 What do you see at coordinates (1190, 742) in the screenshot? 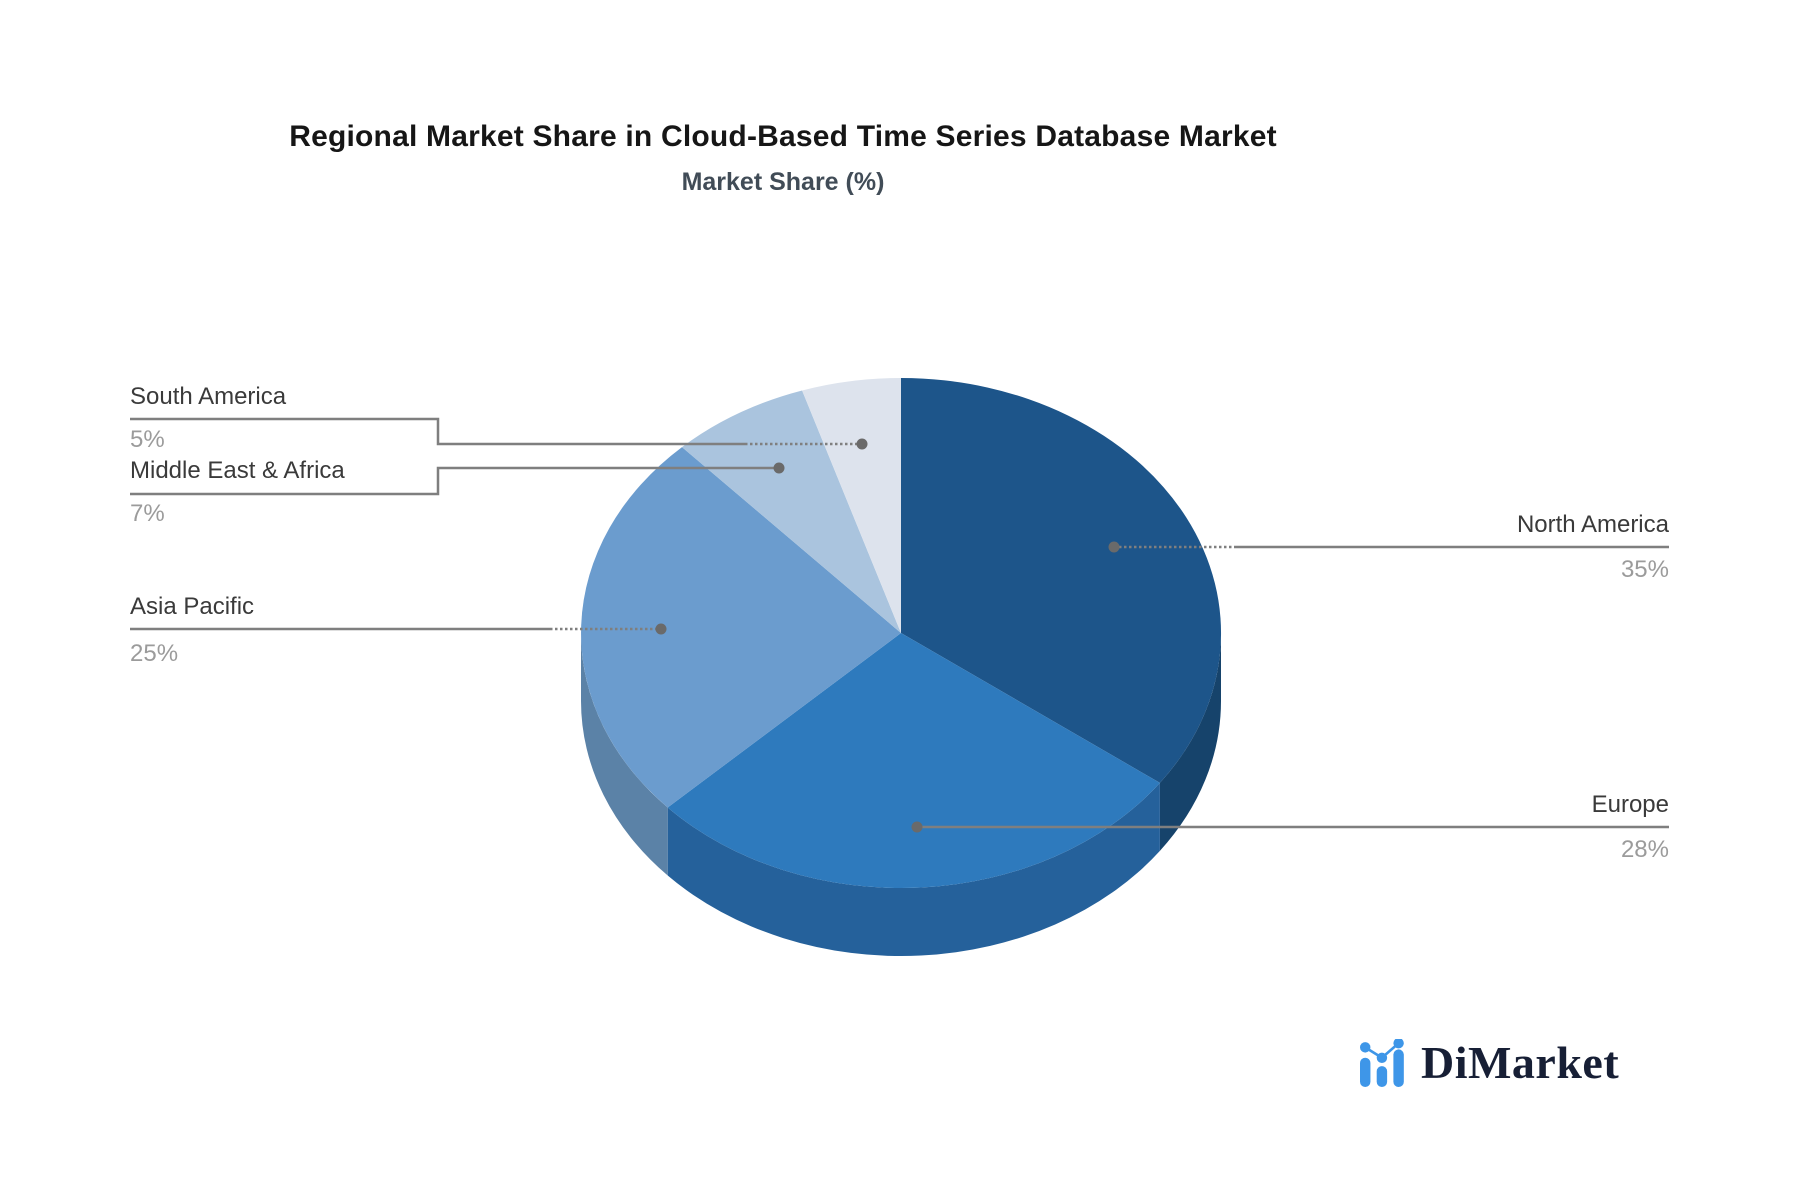
I see `pie-side-north-america` at bounding box center [1190, 742].